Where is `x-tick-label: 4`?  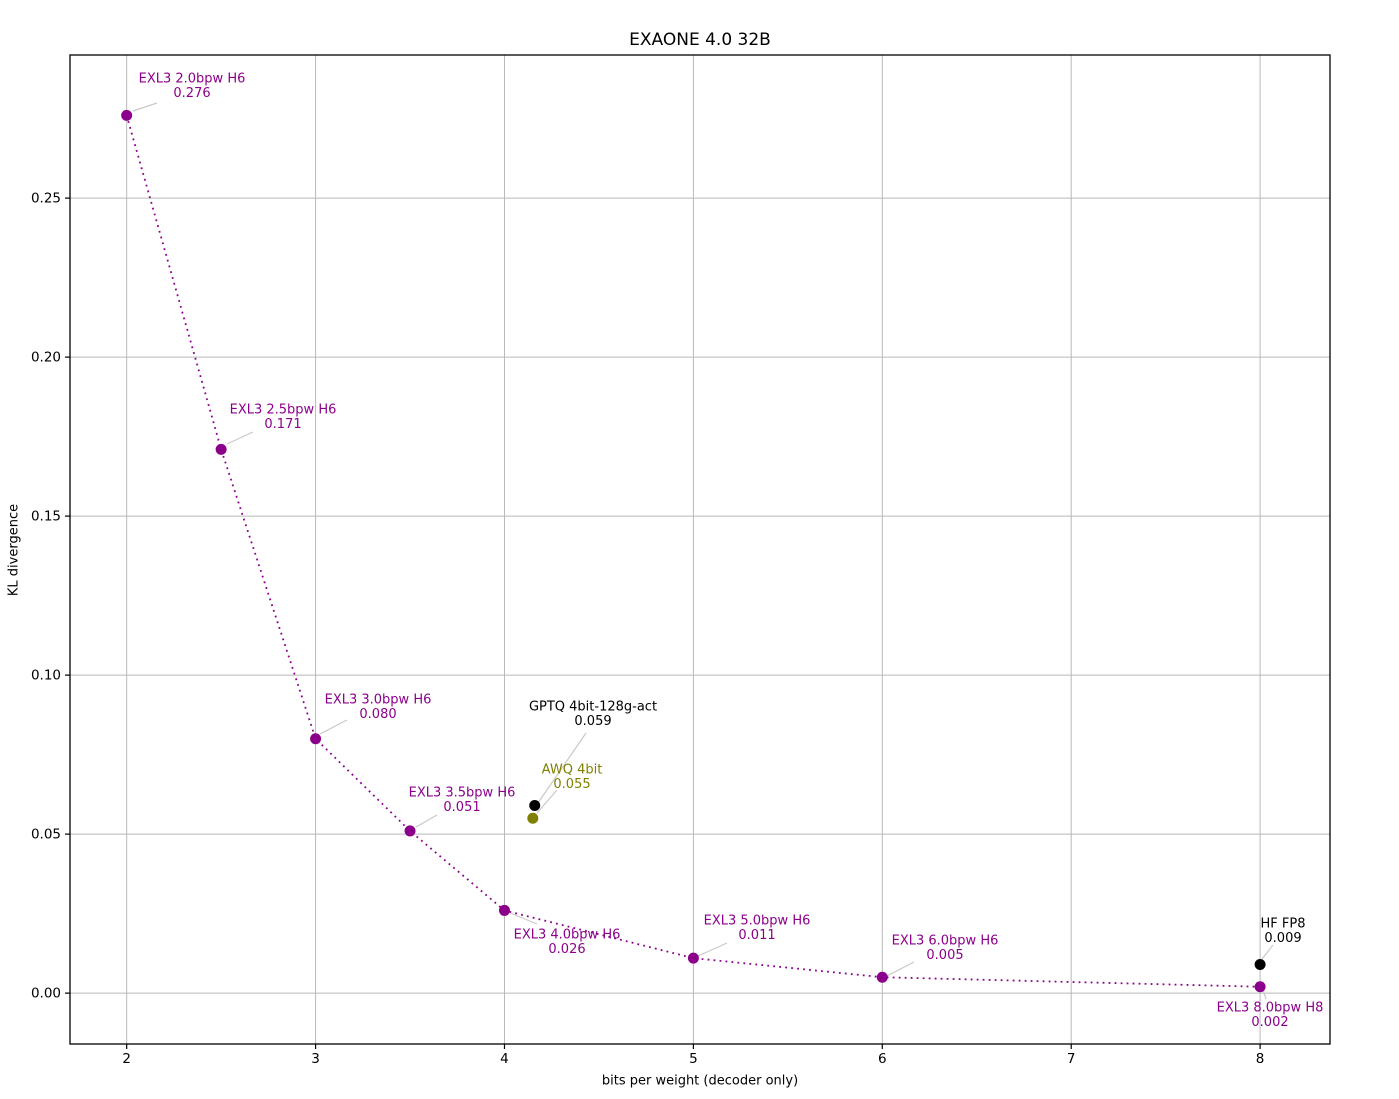
x-tick-label: 4 is located at coordinates (504, 1059).